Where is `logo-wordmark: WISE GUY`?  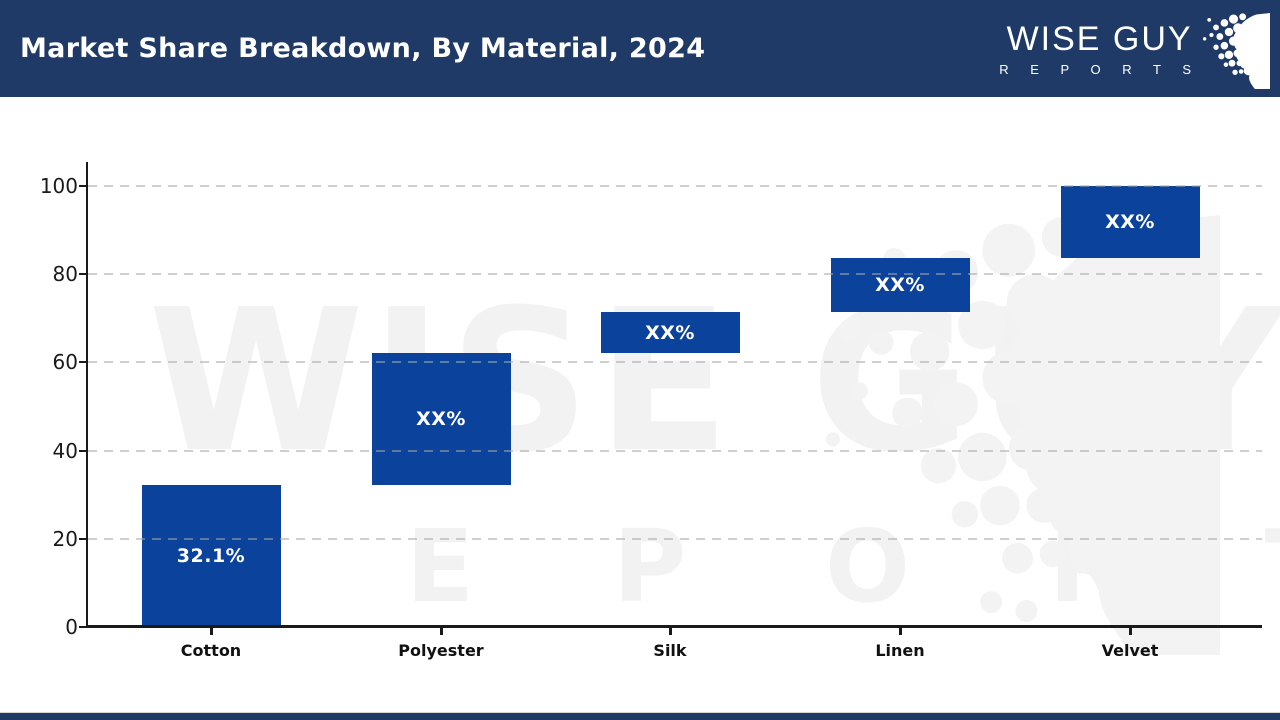 logo-wordmark: WISE GUY is located at coordinates (1099, 39).